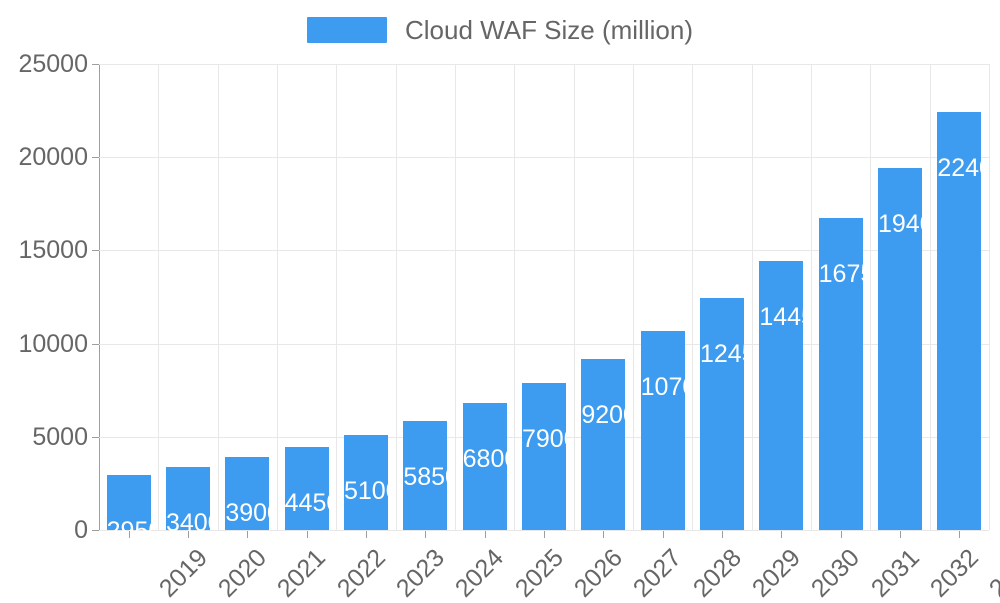  Describe the element at coordinates (539, 573) in the screenshot. I see `x-axis-tick-label: 2025` at that location.